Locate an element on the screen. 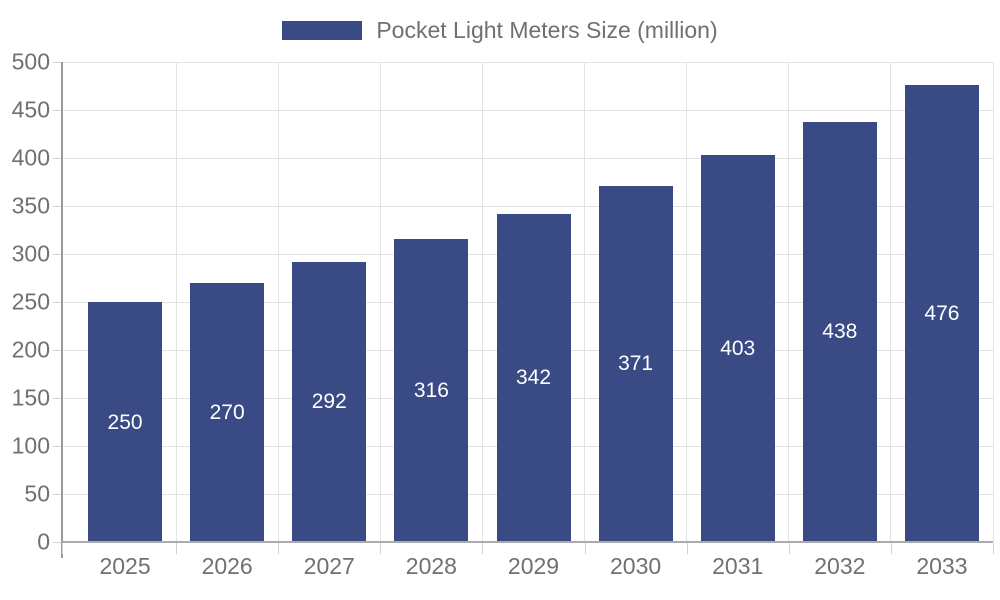 The height and width of the screenshot is (600, 1000). bar-value-label: 476 is located at coordinates (942, 314).